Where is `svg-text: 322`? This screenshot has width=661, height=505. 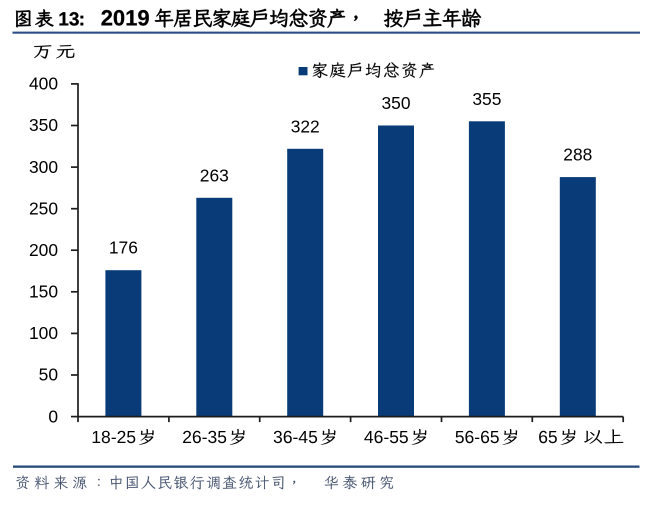
svg-text: 322 is located at coordinates (305, 126).